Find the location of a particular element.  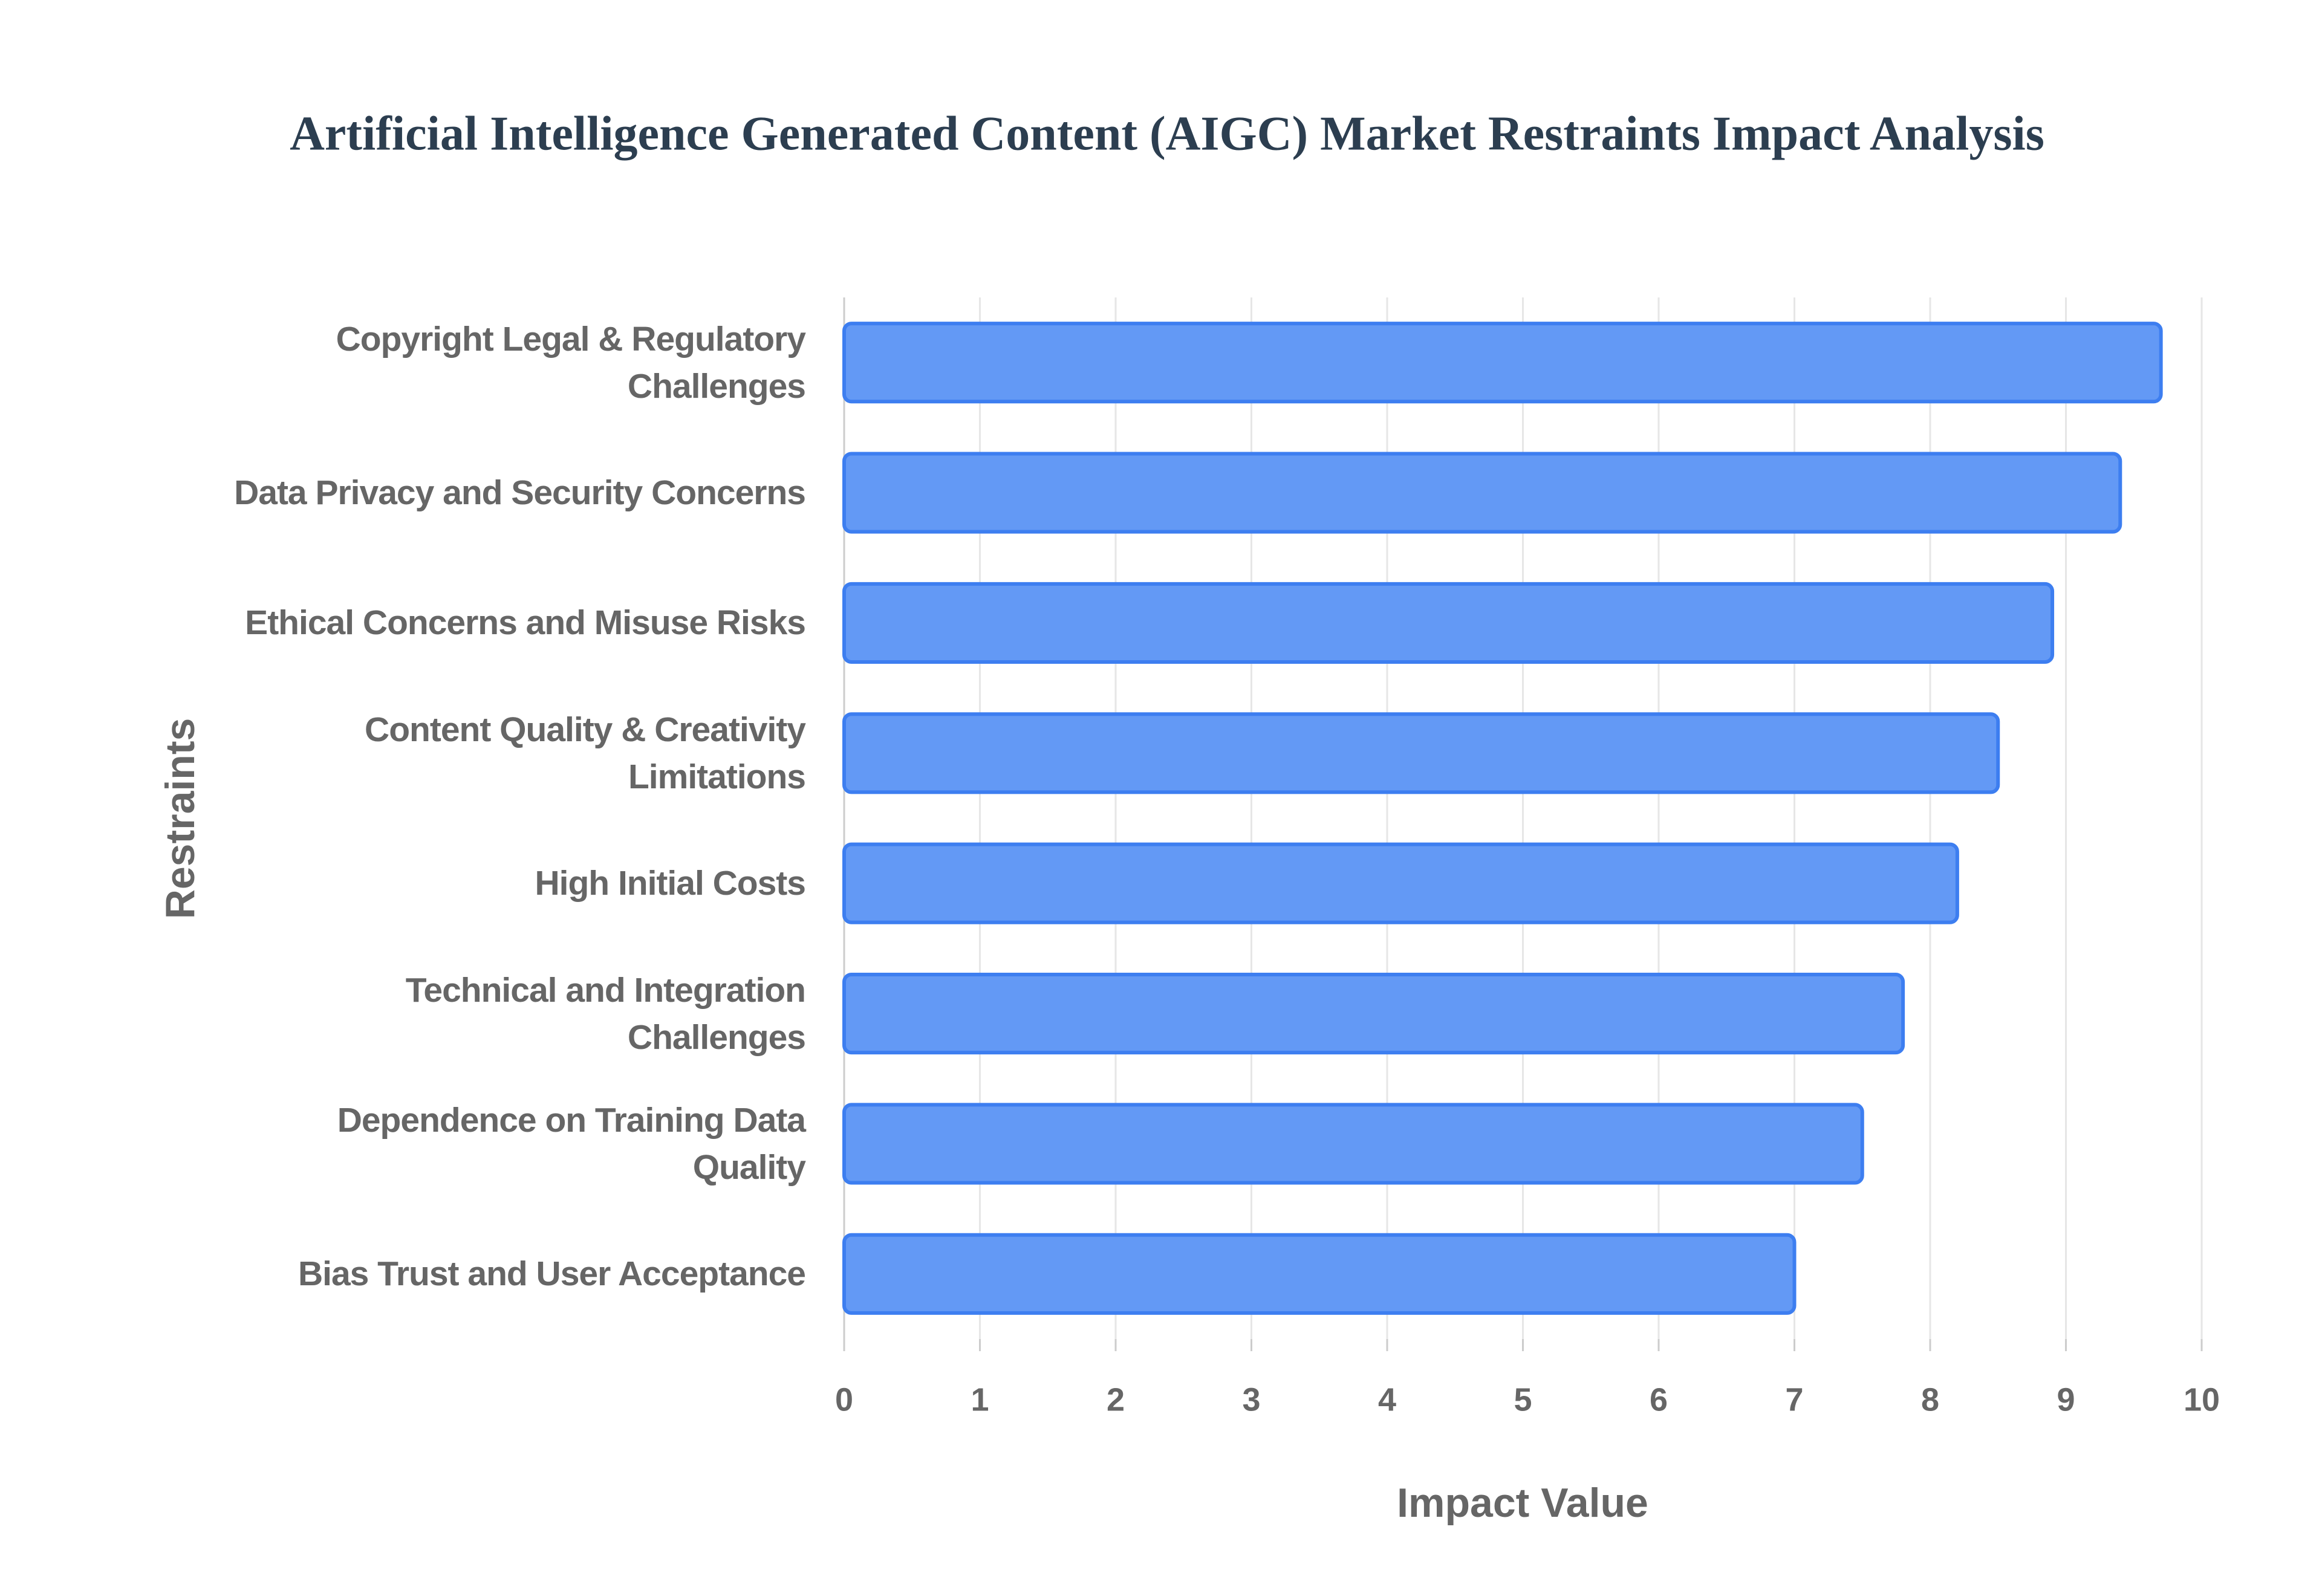

y-tick-label: Bias Trust and User Acceptance is located at coordinates (552, 1274).